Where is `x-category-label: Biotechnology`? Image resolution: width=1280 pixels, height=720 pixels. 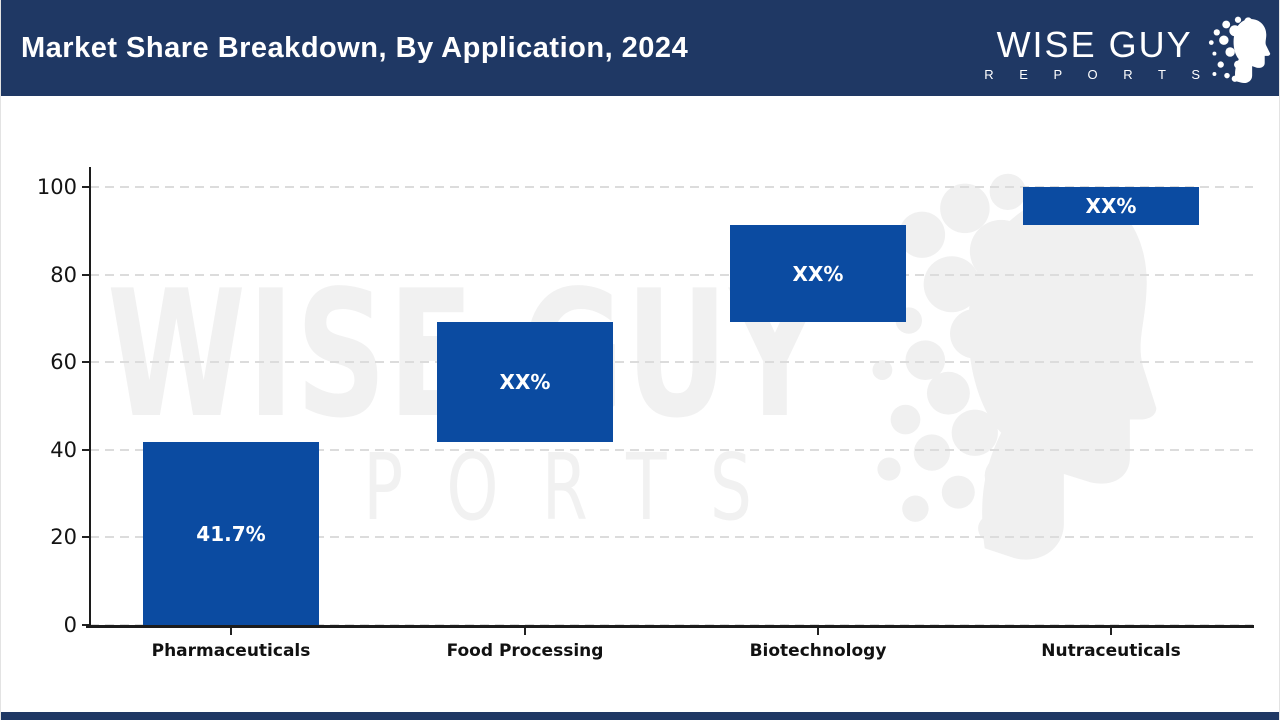
x-category-label: Biotechnology is located at coordinates (818, 651).